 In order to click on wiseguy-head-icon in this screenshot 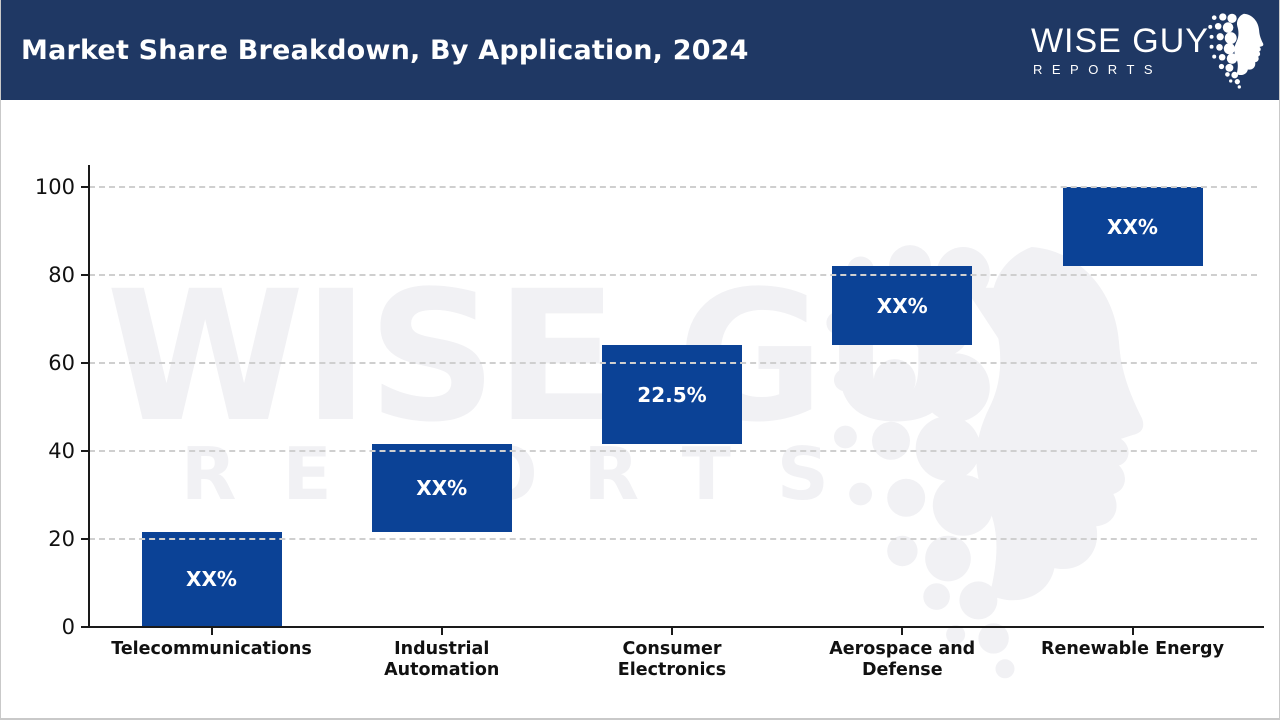, I will do `click(1236, 51)`.